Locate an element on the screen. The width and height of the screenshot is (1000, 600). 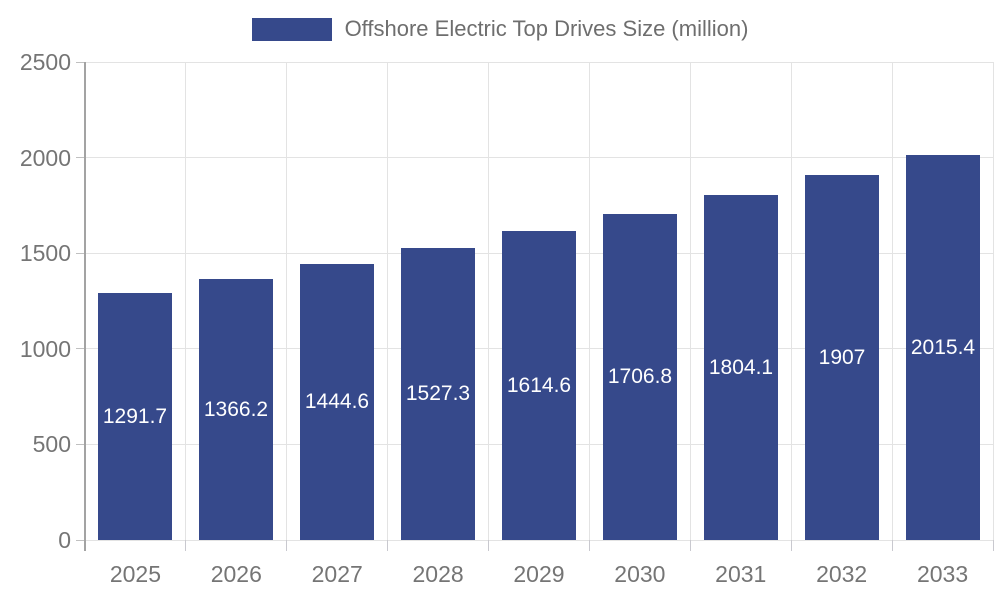
bar: 1804.1 is located at coordinates (741, 367).